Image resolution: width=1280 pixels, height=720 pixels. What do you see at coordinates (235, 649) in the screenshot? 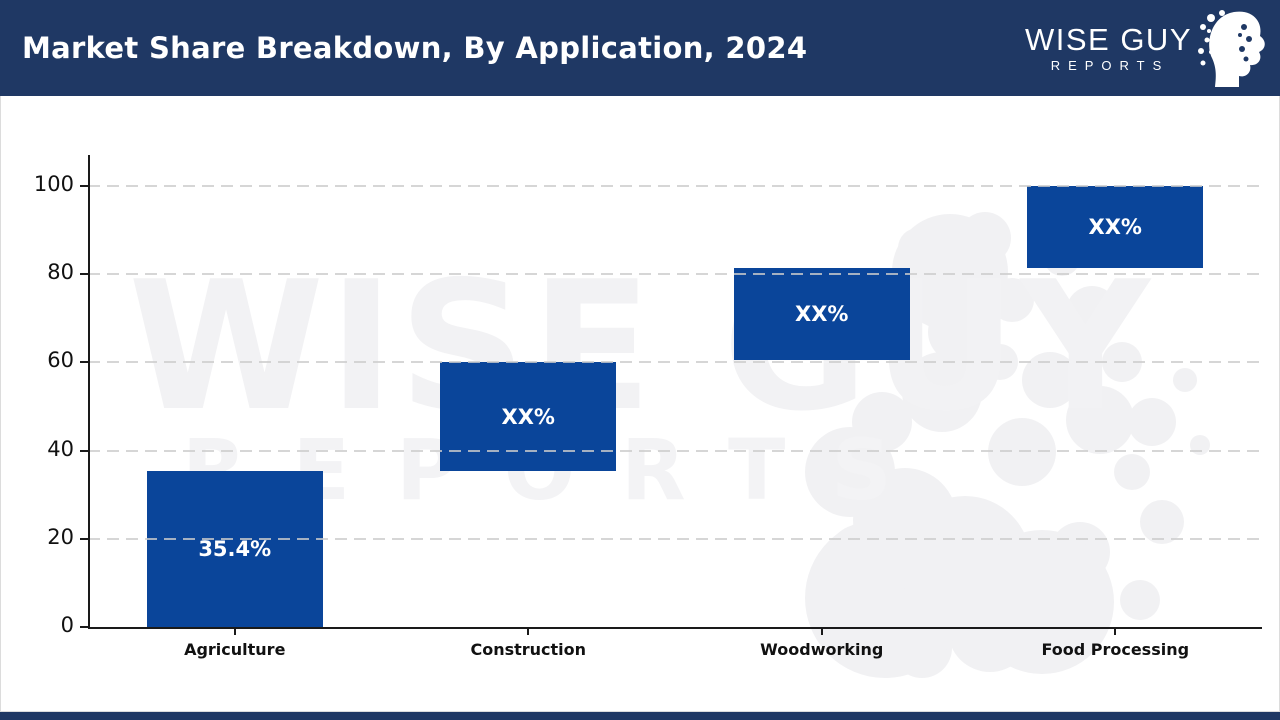
I see `category-label-agriculture: Agriculture` at bounding box center [235, 649].